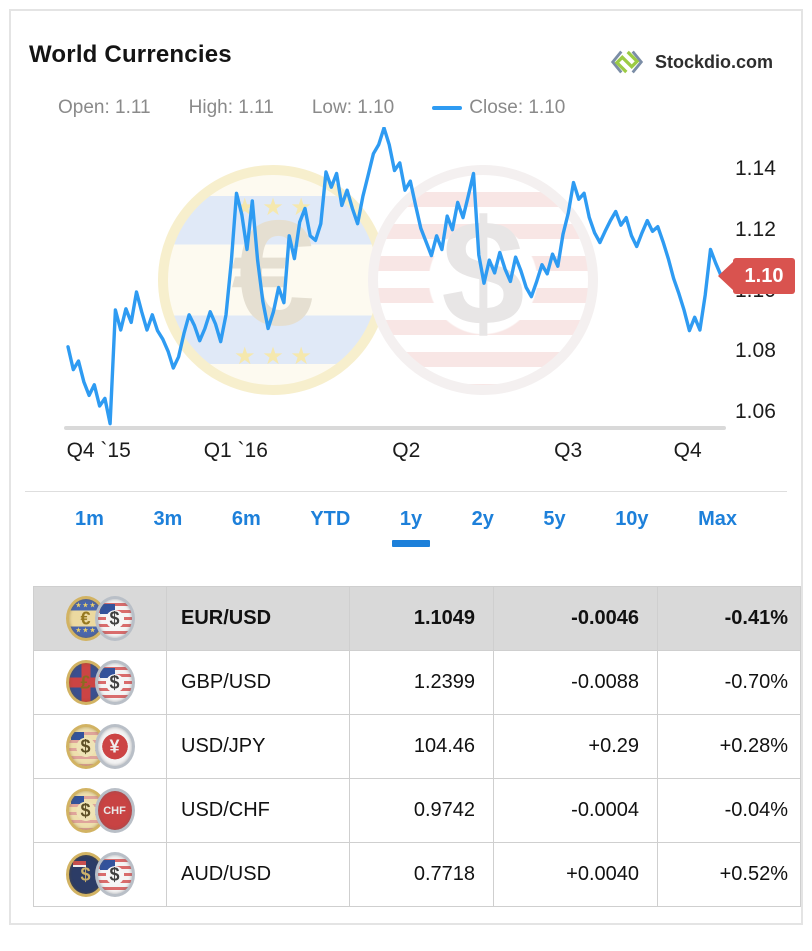 Image resolution: width=812 pixels, height=951 pixels. What do you see at coordinates (713, 61) in the screenshot?
I see `brand-name: Stockdio.com` at bounding box center [713, 61].